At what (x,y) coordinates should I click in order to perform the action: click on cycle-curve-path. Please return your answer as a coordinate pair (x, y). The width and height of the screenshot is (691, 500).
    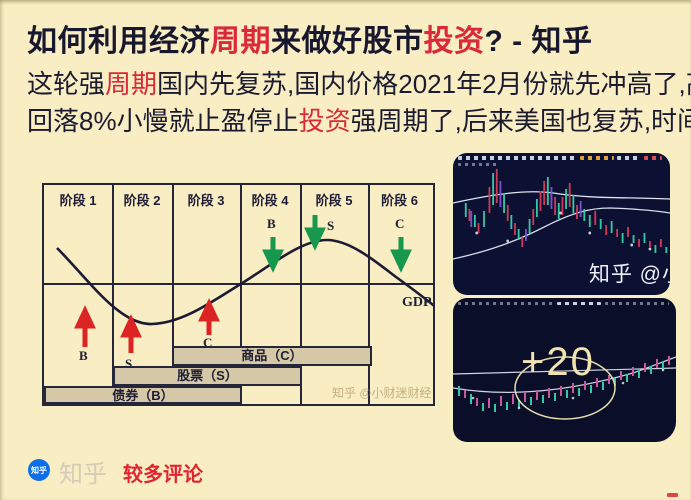
    Looking at the image, I should click on (244, 282).